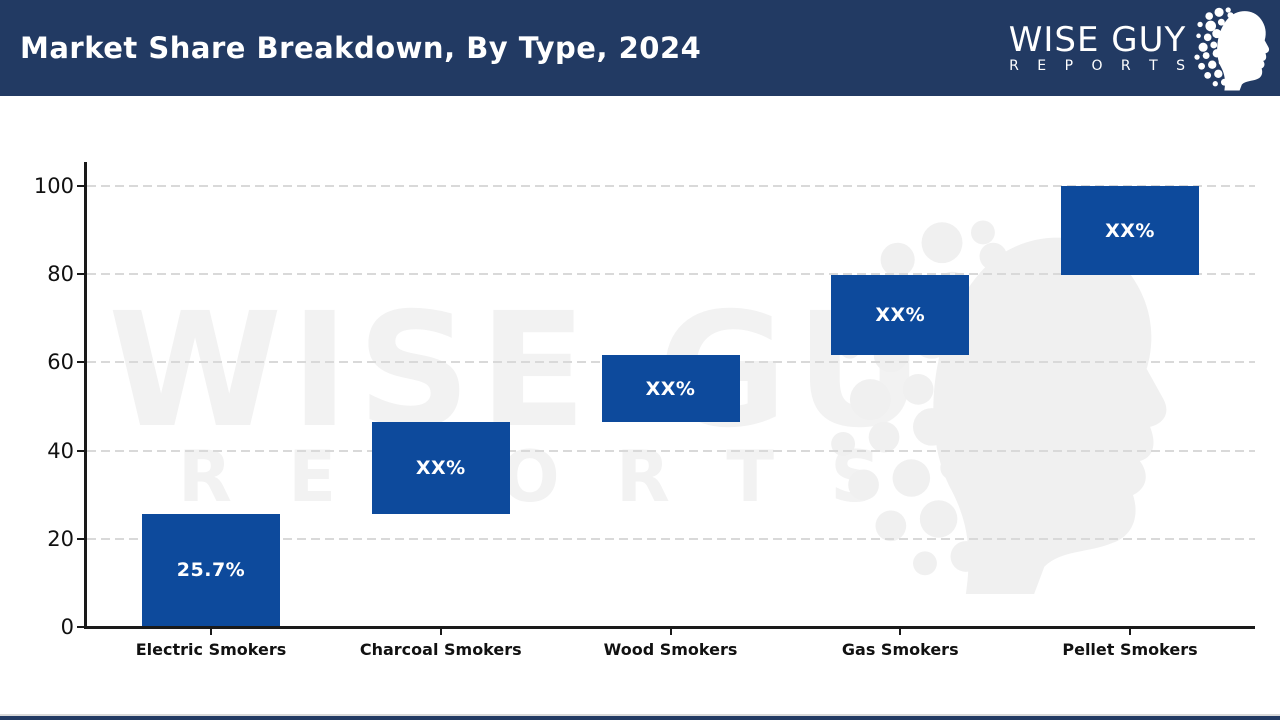  Describe the element at coordinates (670, 649) in the screenshot. I see `x-axis-label: Wood Smokers` at that location.